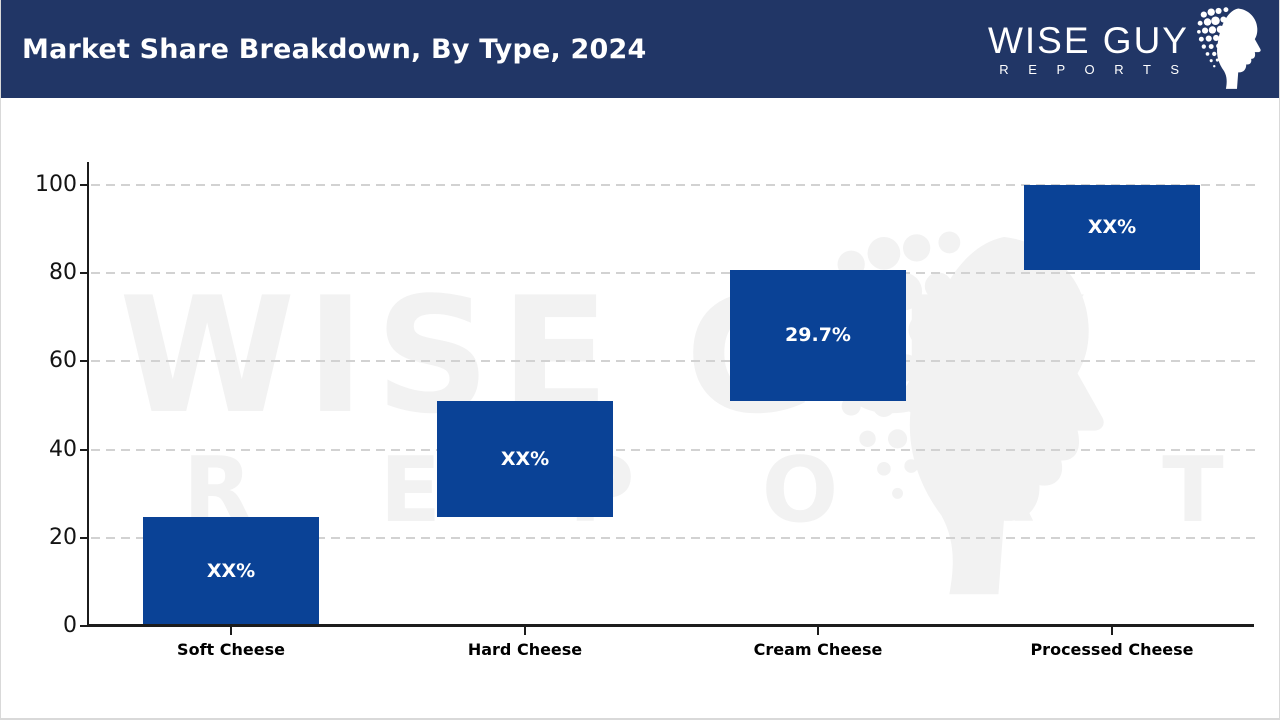 This screenshot has height=720, width=1280. I want to click on y-tick-label-20: 20, so click(63, 537).